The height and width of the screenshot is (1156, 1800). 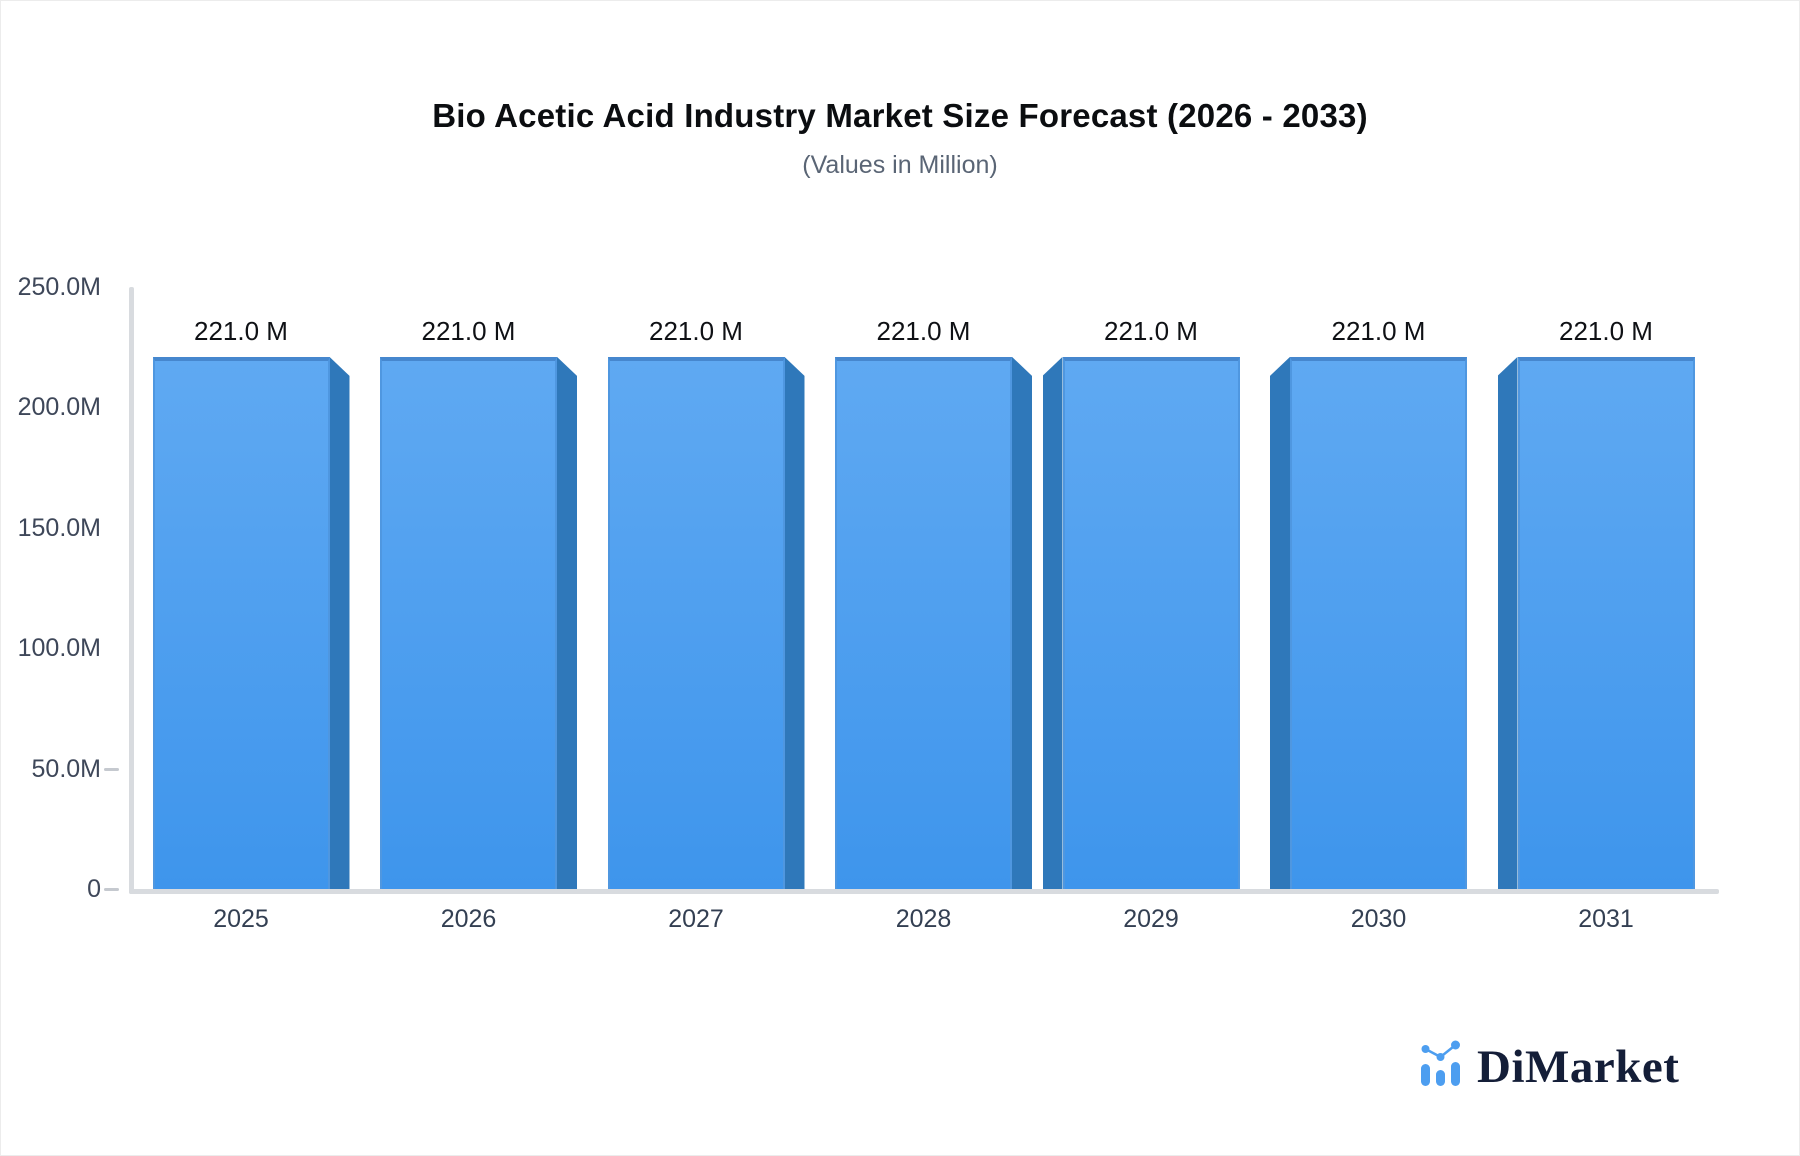 I want to click on chart-subtitle: (Values in Million), so click(x=900, y=165).